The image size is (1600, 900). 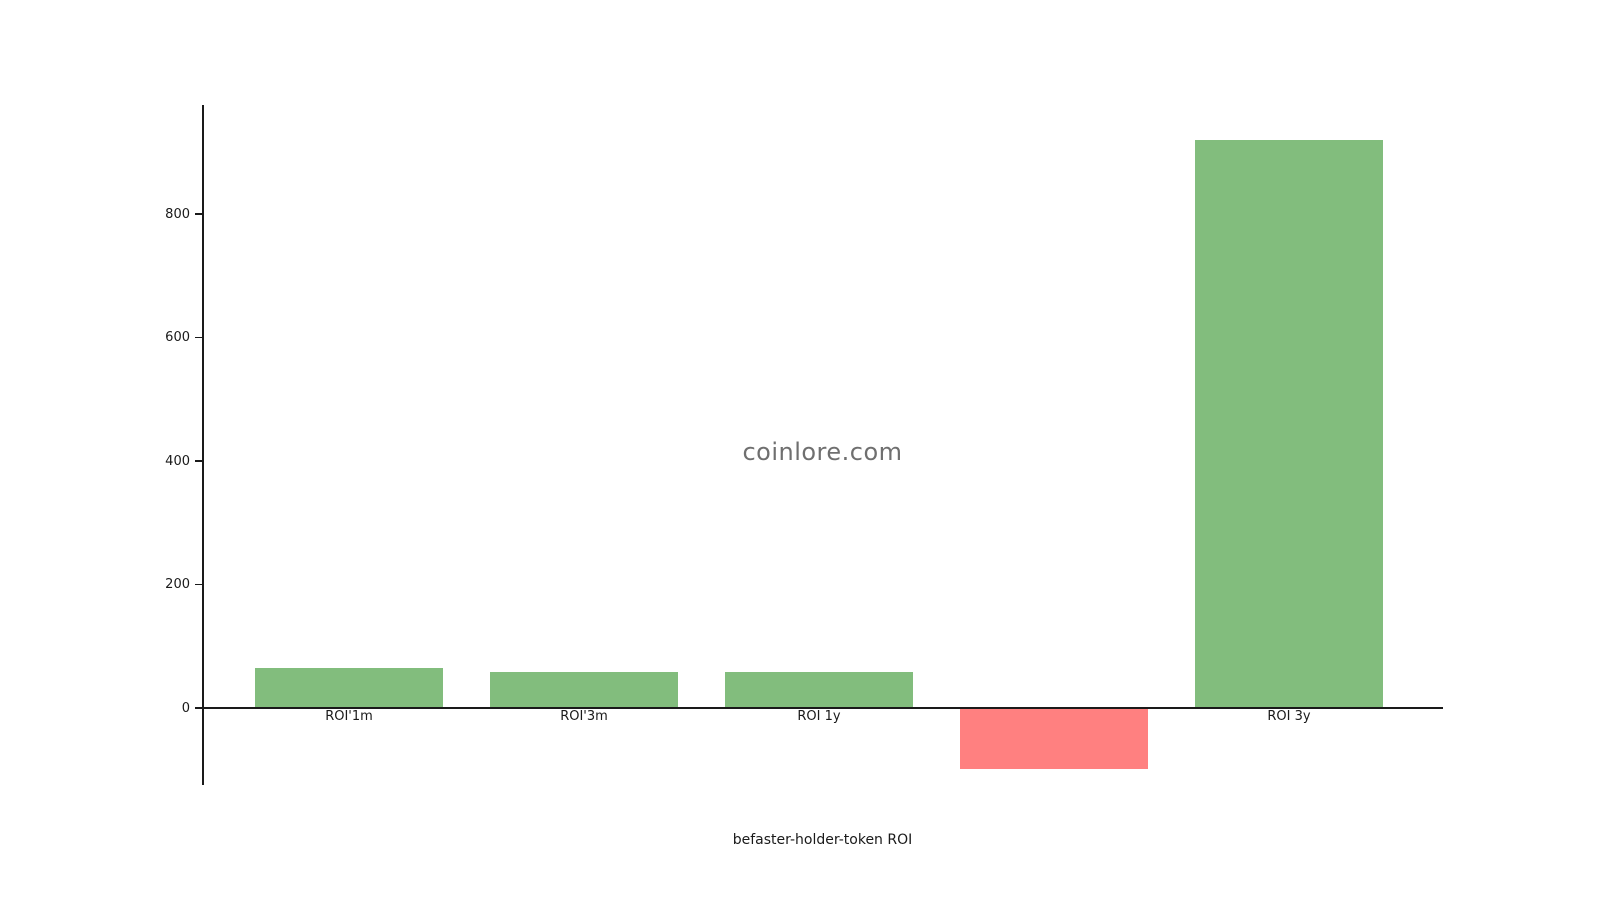 I want to click on bar-ROI'3m, so click(x=584, y=690).